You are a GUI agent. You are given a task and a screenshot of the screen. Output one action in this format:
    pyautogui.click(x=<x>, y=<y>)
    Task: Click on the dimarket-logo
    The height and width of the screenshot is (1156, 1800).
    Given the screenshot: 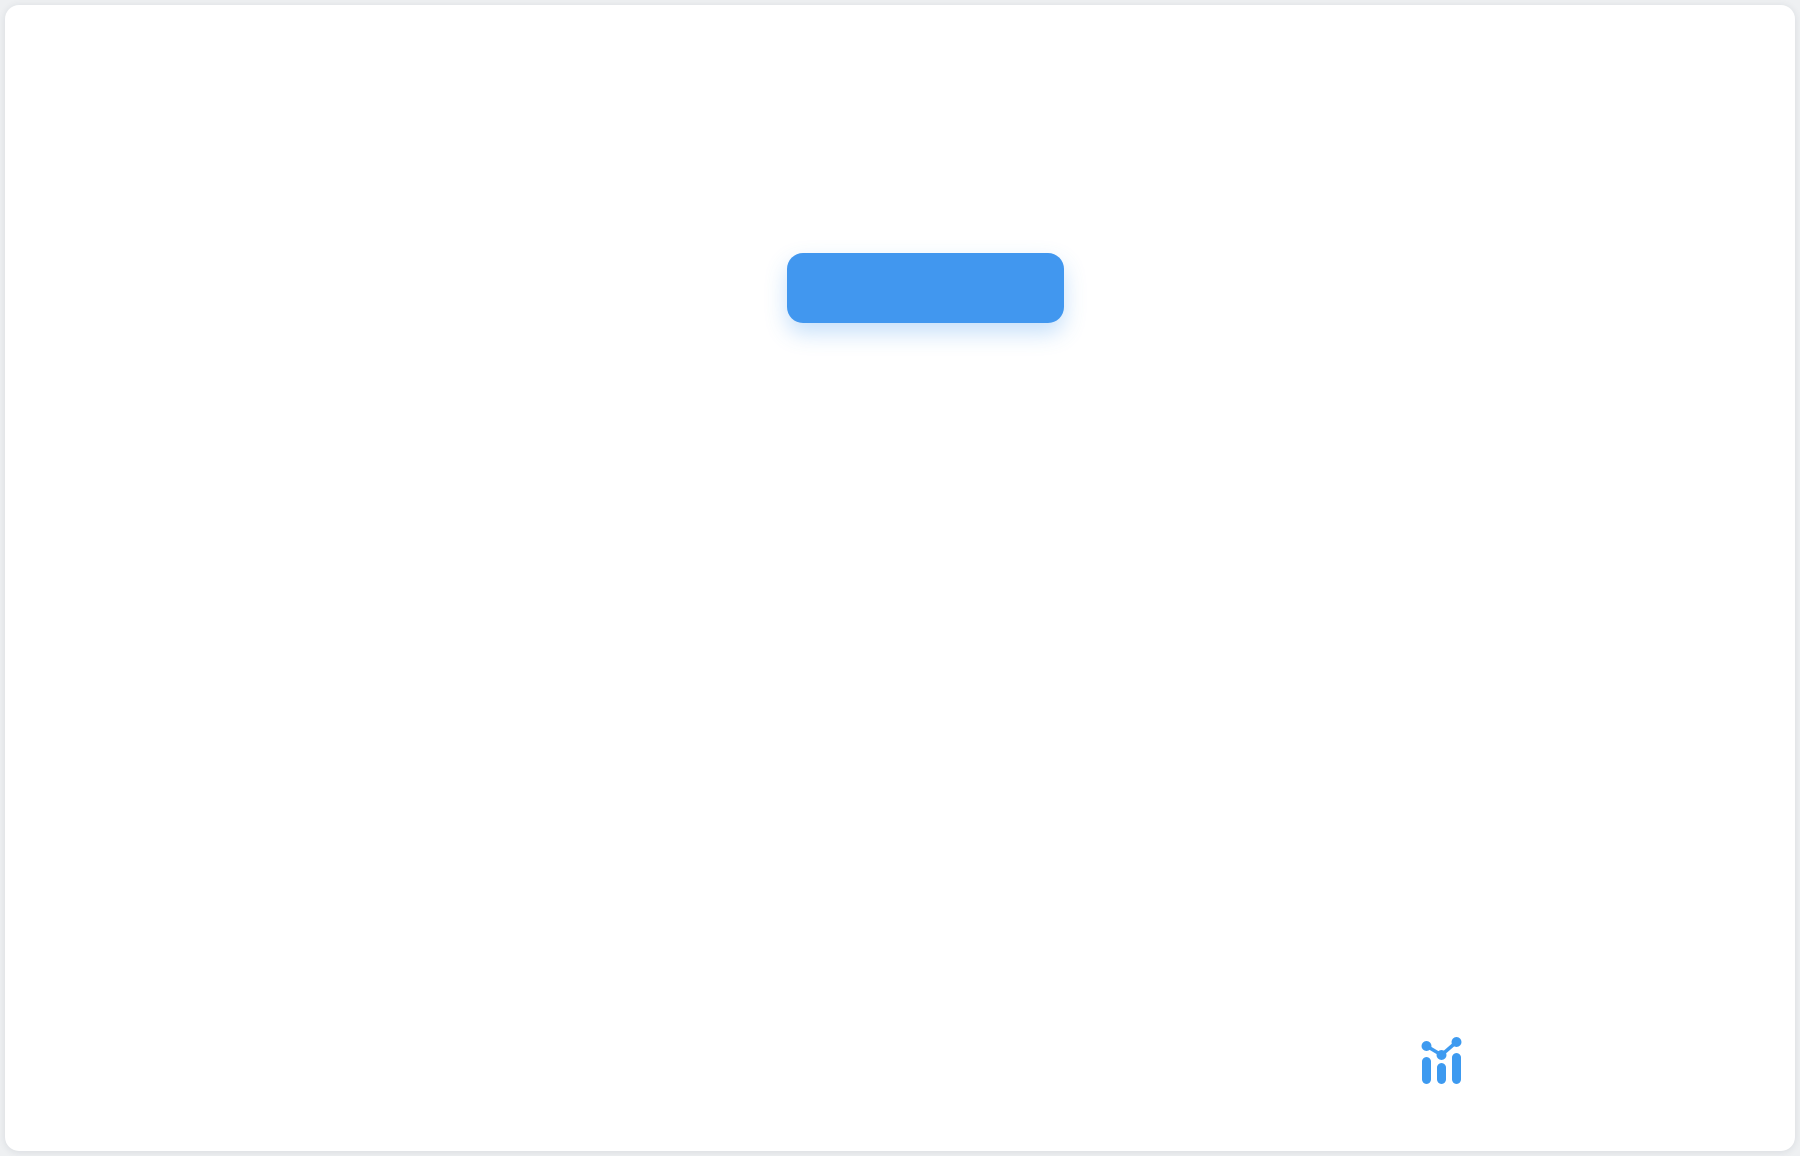 What is the action you would take?
    pyautogui.click(x=1449, y=1059)
    